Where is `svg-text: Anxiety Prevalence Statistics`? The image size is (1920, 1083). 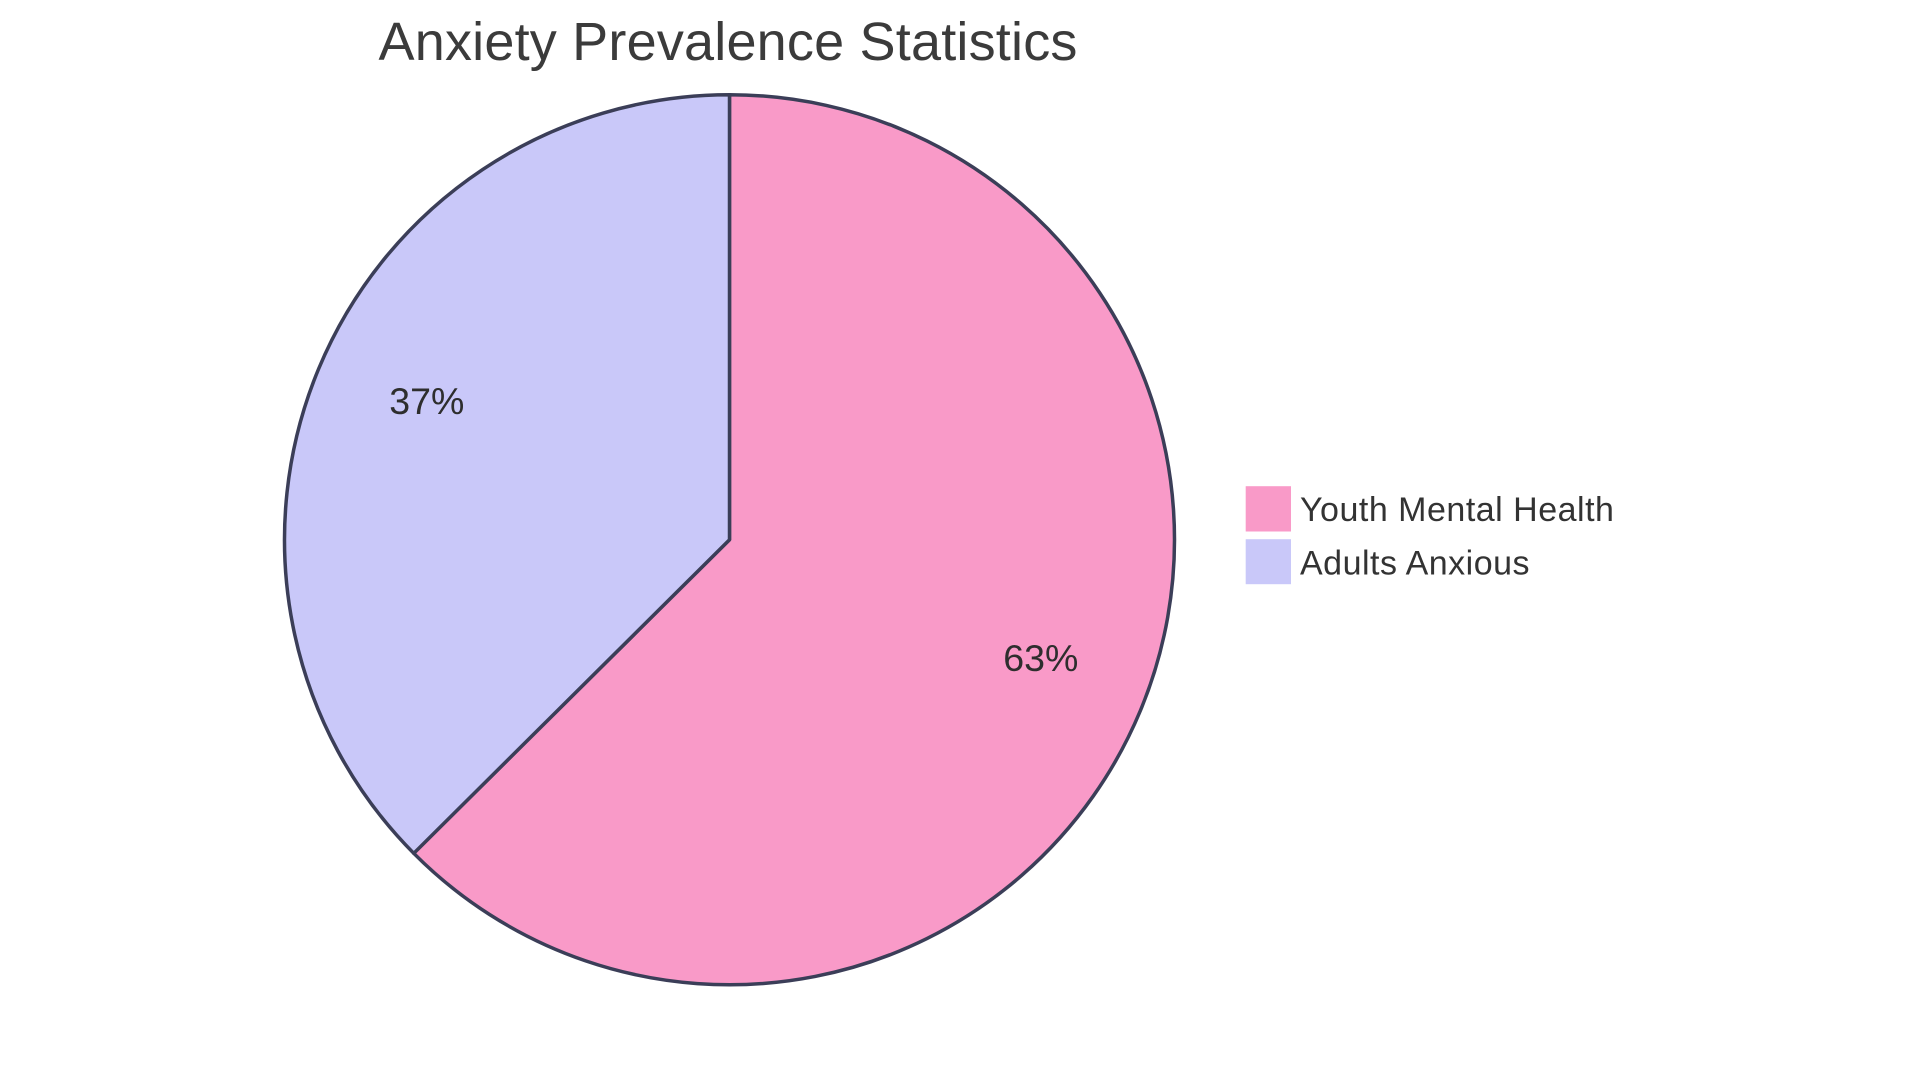
svg-text: Anxiety Prevalence Statistics is located at coordinates (728, 42).